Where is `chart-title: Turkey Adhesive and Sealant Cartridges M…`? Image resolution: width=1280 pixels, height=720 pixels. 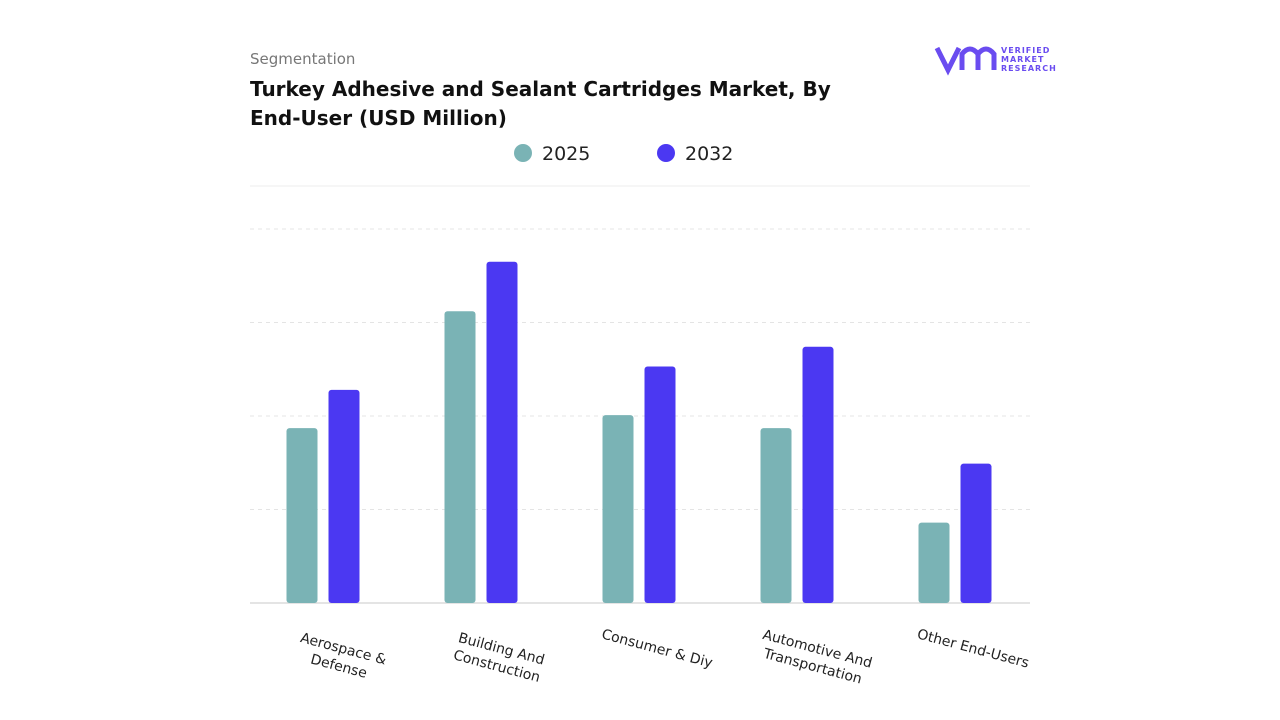
chart-title: Turkey Adhesive and Sealant Cartridges M… is located at coordinates (540, 103).